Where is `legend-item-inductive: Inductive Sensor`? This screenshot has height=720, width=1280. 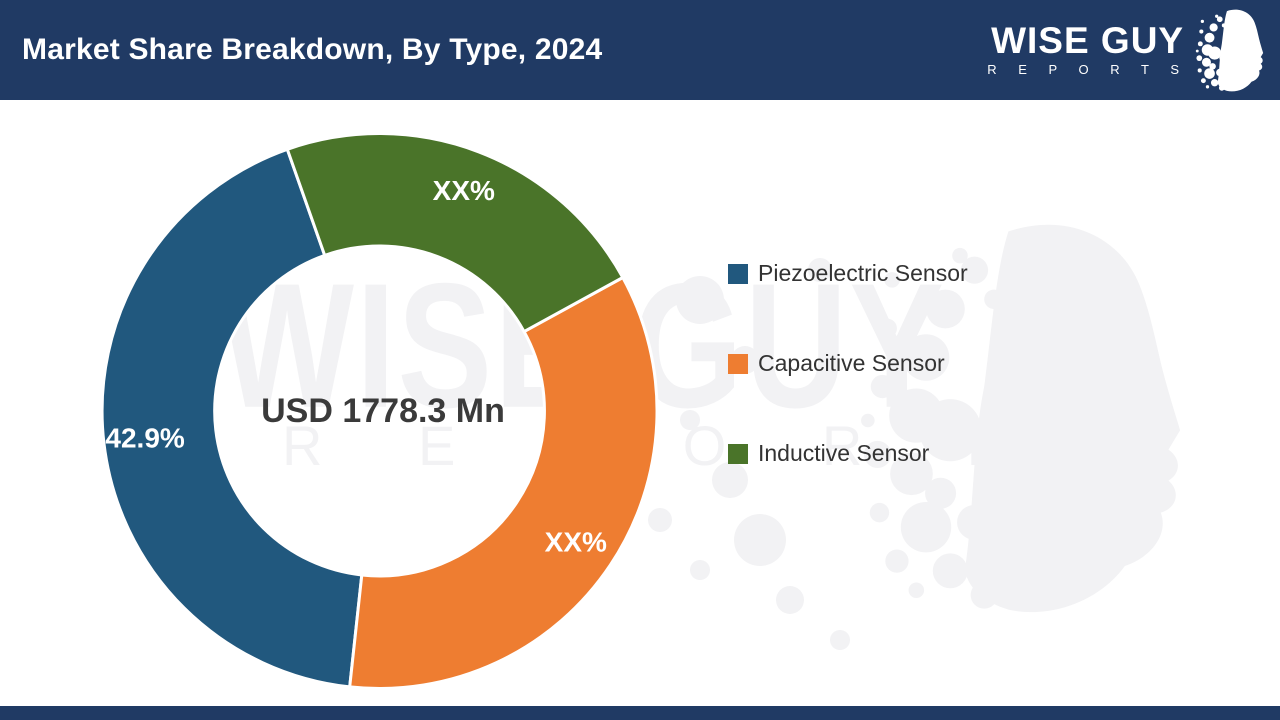 legend-item-inductive: Inductive Sensor is located at coordinates (828, 453).